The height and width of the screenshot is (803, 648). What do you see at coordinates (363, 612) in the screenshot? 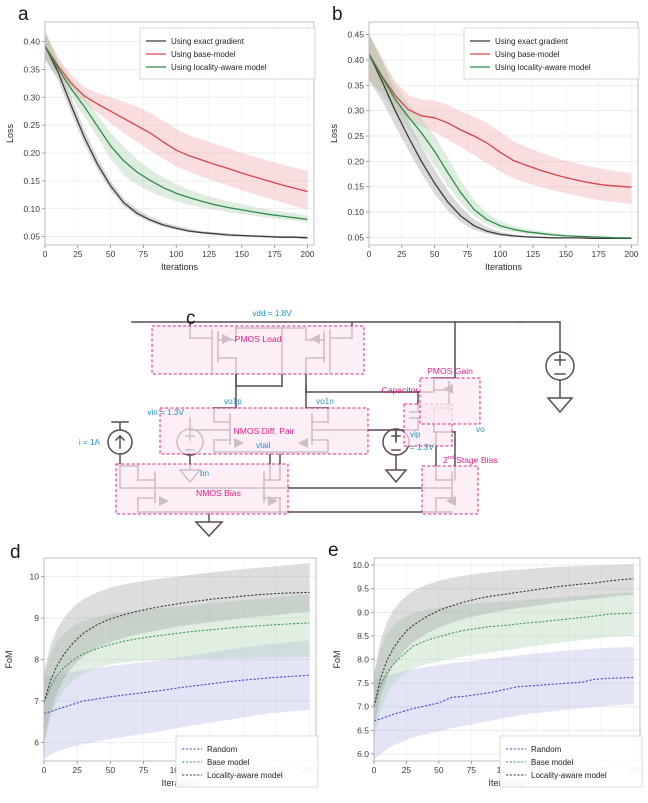
I see `svg-text: 9.0` at bounding box center [363, 612].